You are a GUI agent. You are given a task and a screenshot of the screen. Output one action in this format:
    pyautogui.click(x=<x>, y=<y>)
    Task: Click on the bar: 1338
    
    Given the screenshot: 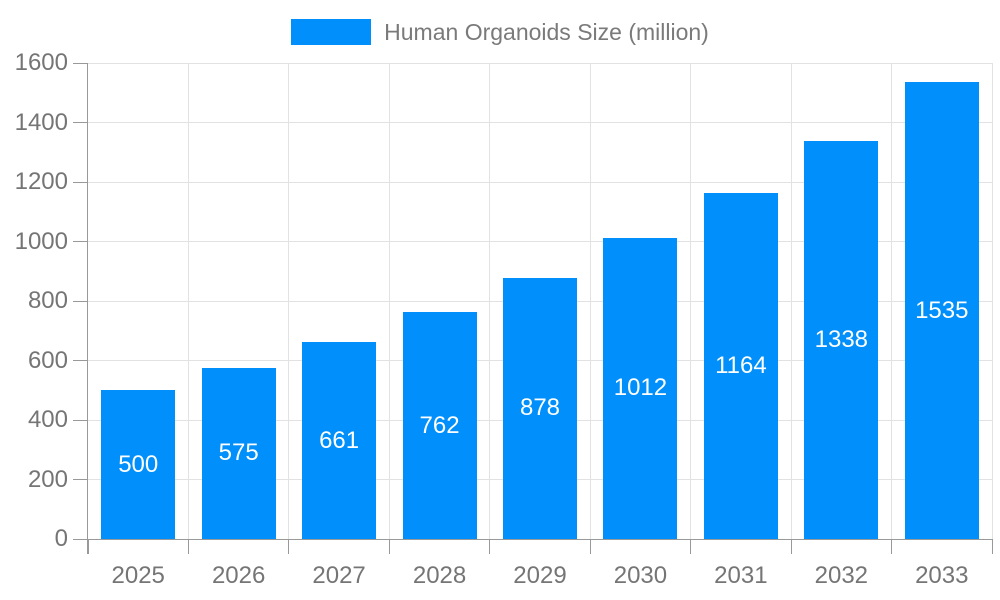 What is the action you would take?
    pyautogui.click(x=841, y=339)
    